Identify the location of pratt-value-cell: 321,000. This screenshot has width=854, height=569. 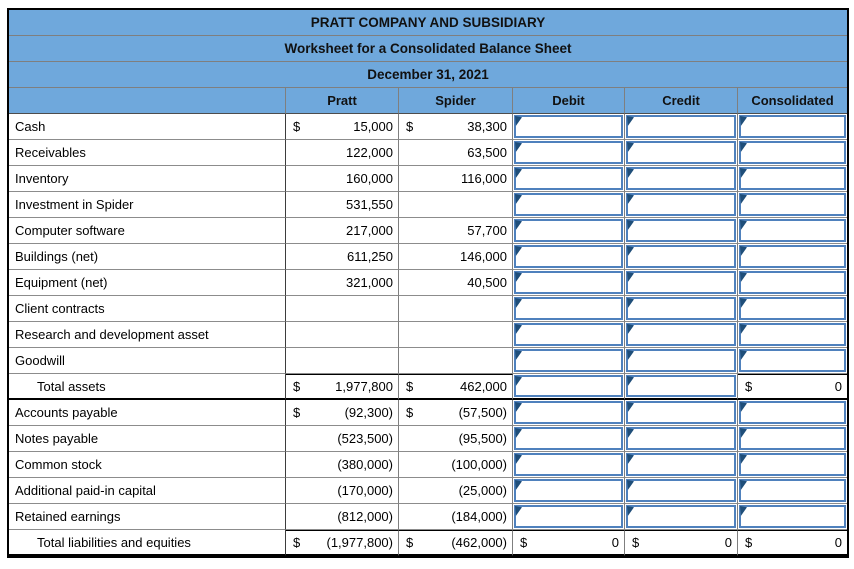
(342, 283).